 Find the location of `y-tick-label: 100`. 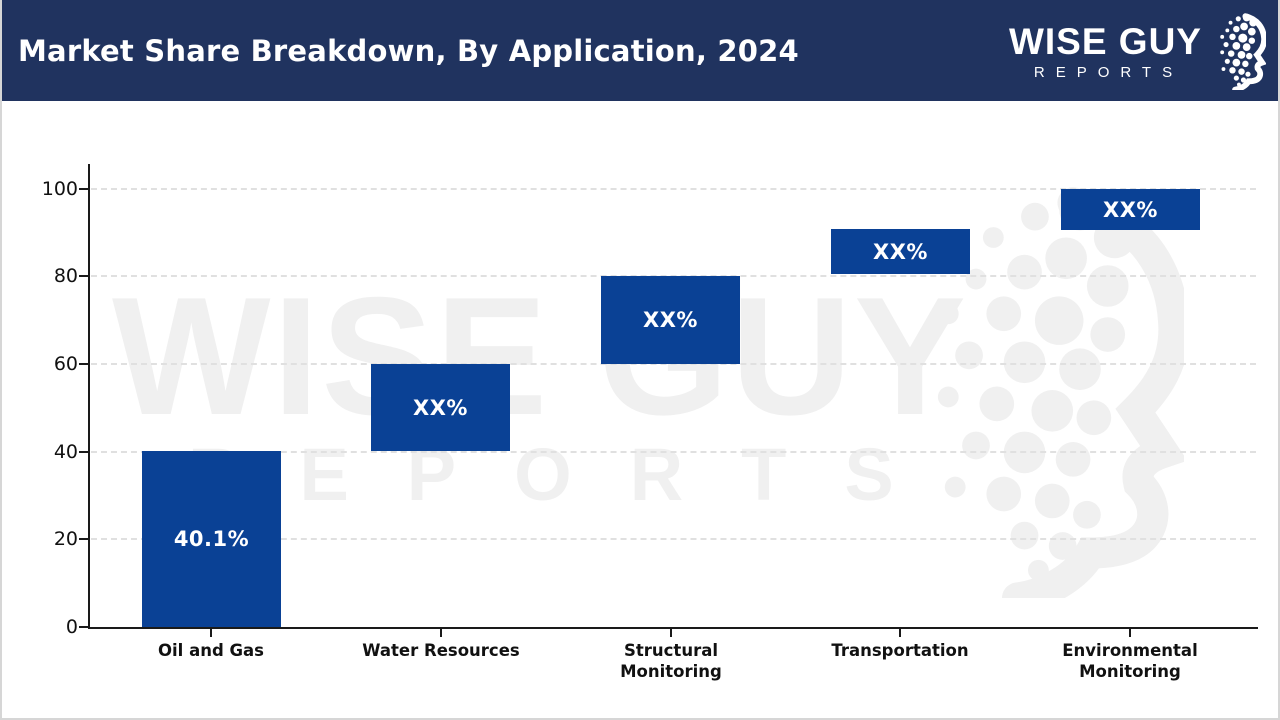

y-tick-label: 100 is located at coordinates (59, 188).